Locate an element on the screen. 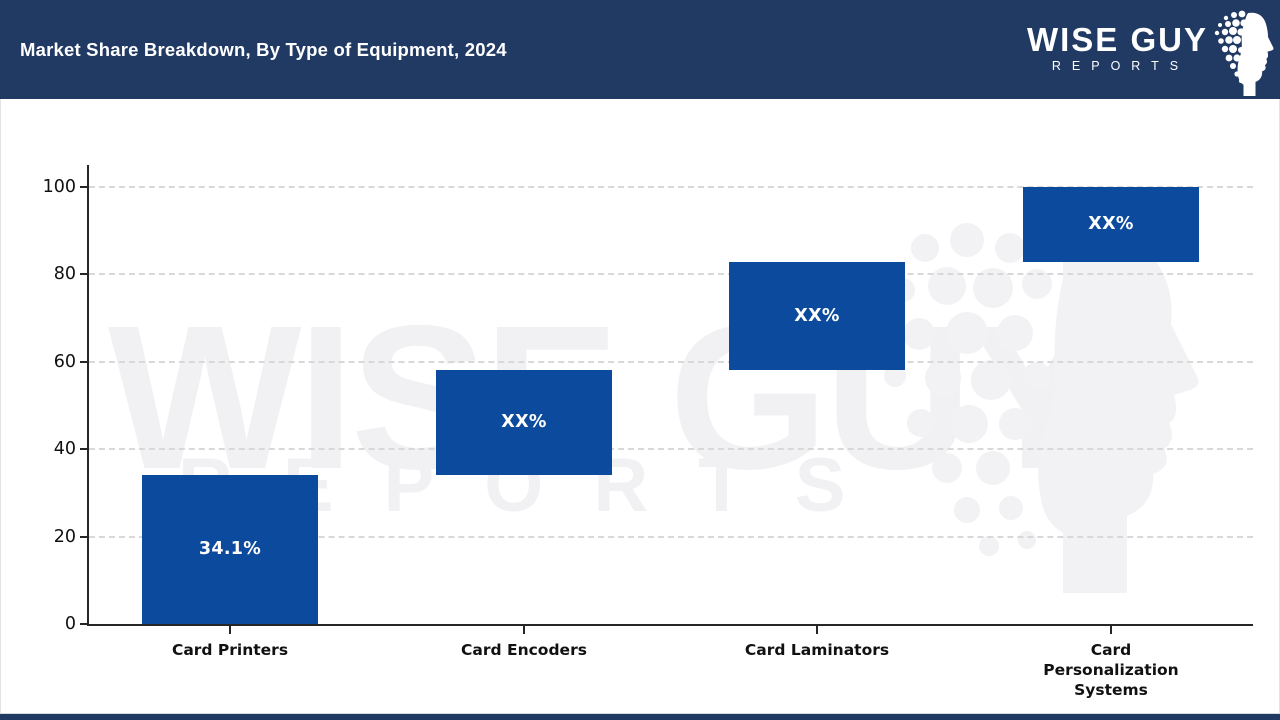 The height and width of the screenshot is (720, 1280). y-axis-spine is located at coordinates (88, 395).